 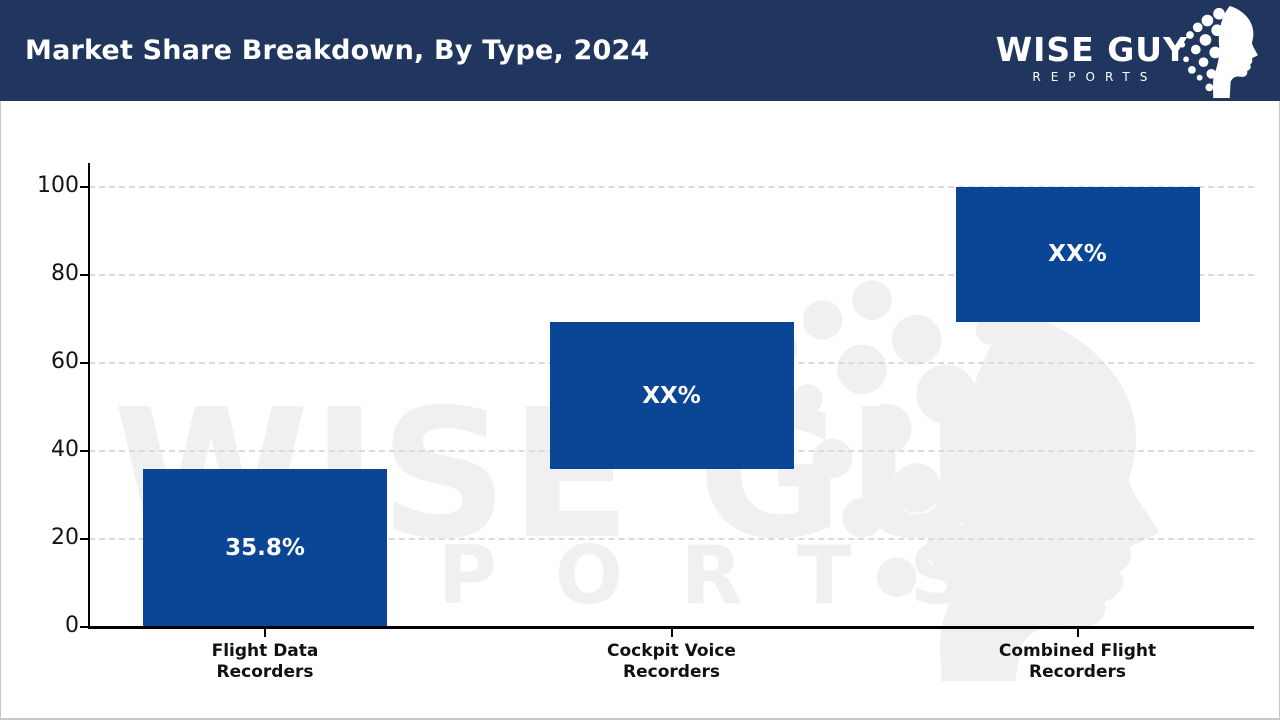 I want to click on x-category-label: Combined Flight Recorders, so click(x=1078, y=662).